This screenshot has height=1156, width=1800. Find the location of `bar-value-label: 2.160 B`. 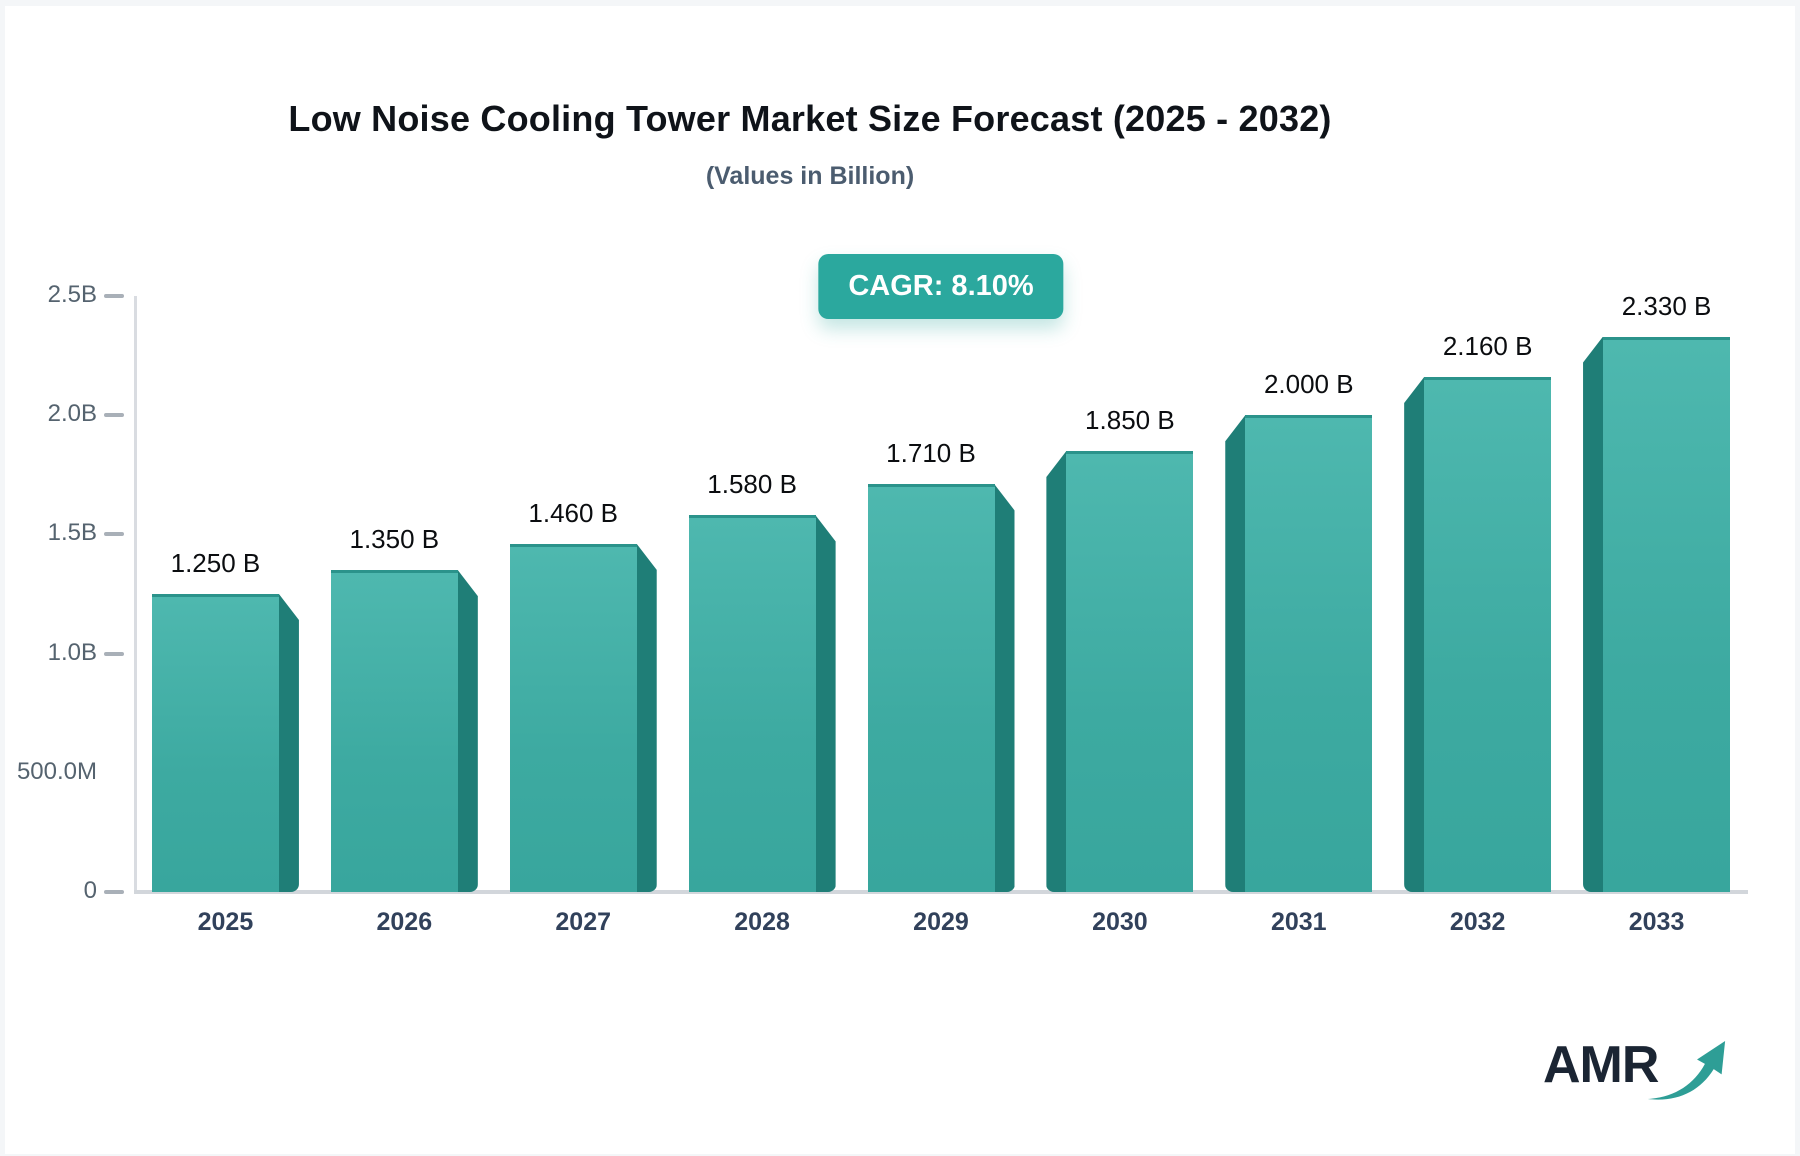

bar-value-label: 2.160 B is located at coordinates (1487, 346).